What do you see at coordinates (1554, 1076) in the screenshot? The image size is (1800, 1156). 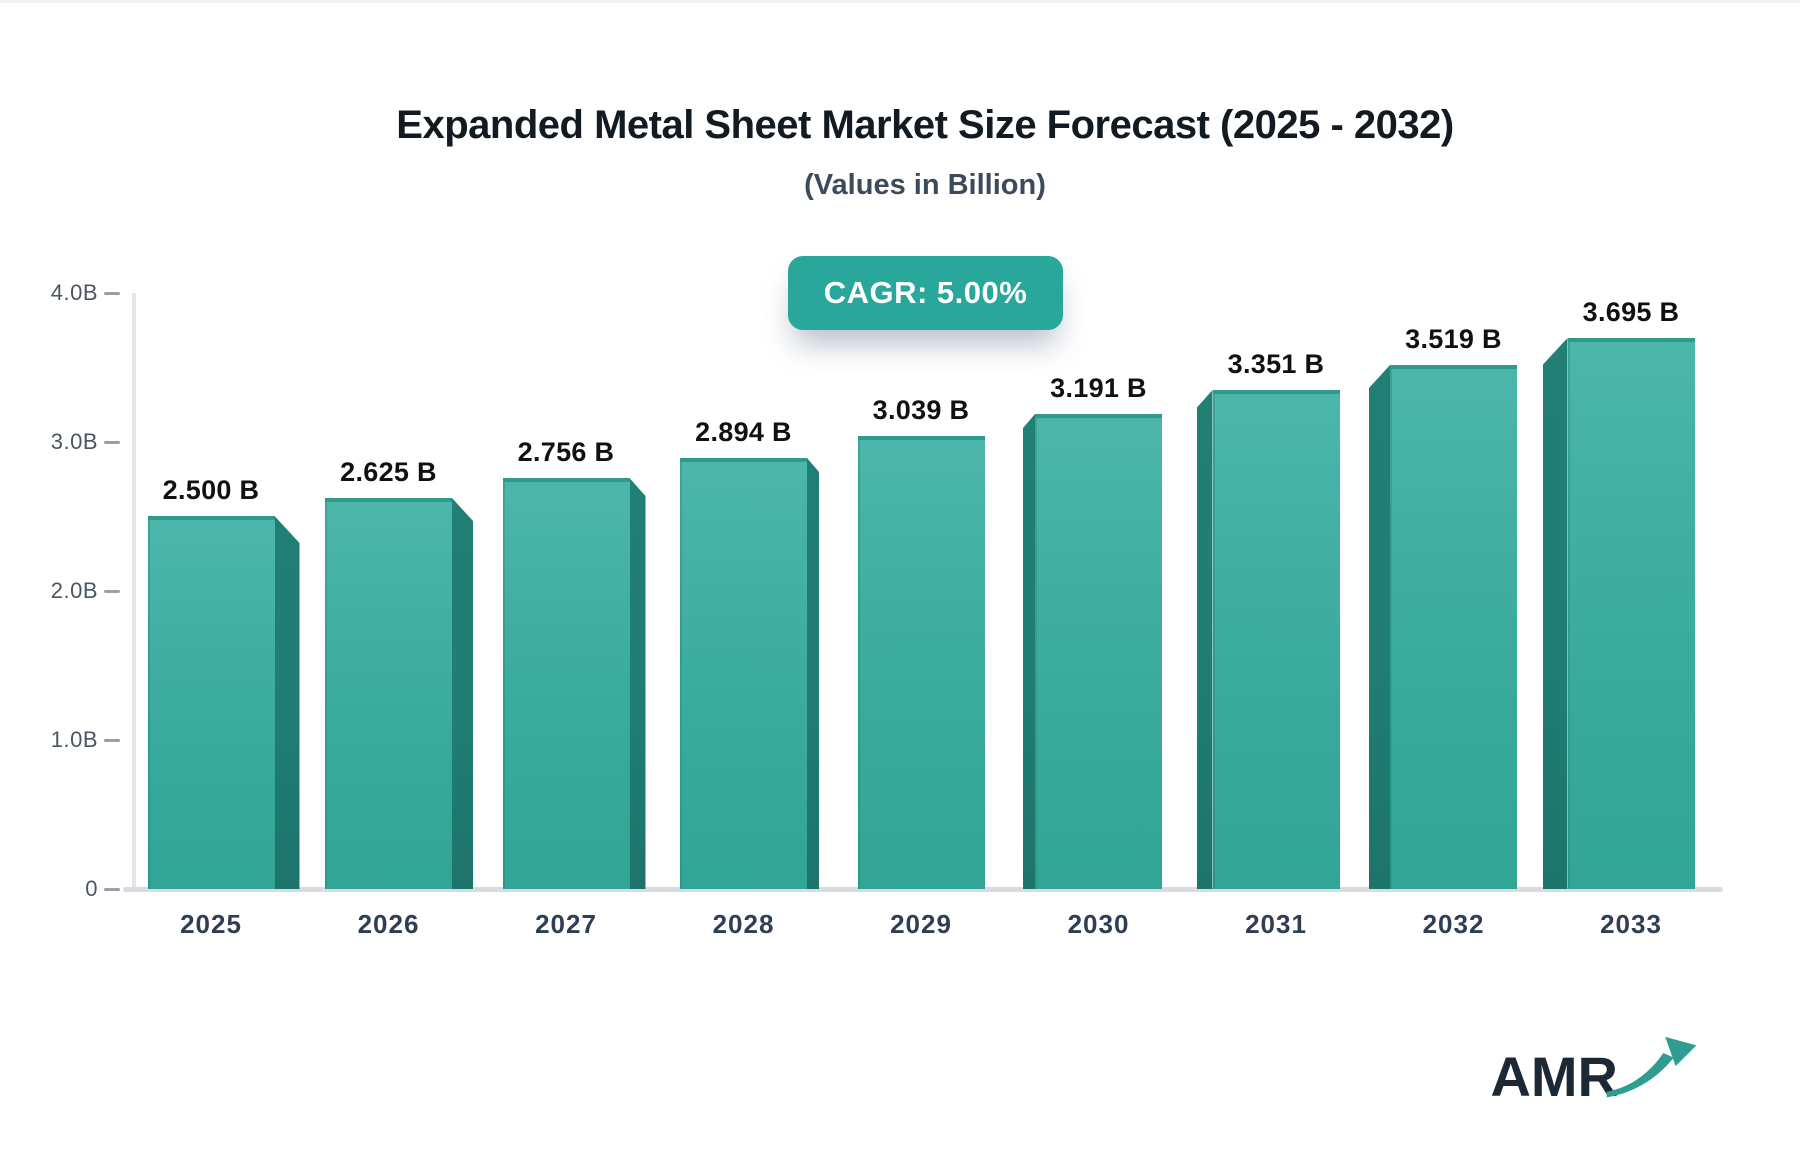 I see `amr-logo-text: AMR` at bounding box center [1554, 1076].